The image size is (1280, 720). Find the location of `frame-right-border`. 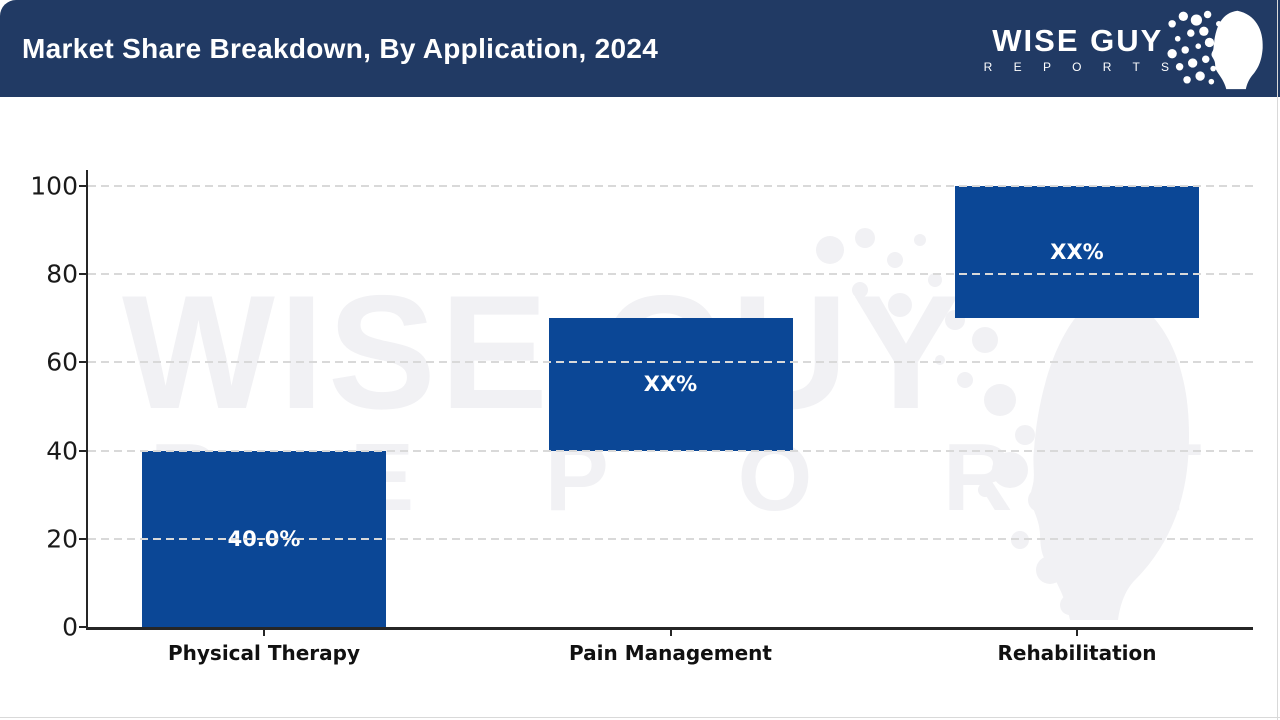

frame-right-border is located at coordinates (1277, 360).